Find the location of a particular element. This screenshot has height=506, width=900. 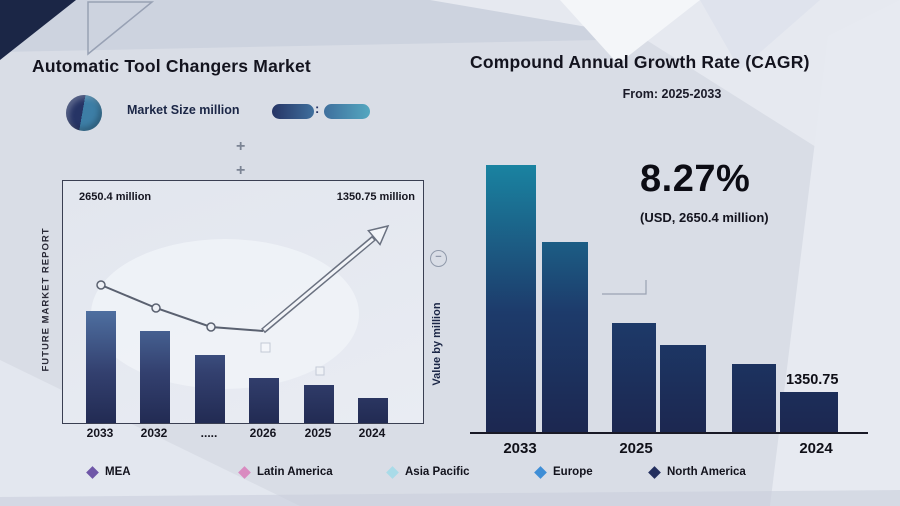

legend-item-latin-america: Latin America is located at coordinates (285, 472).